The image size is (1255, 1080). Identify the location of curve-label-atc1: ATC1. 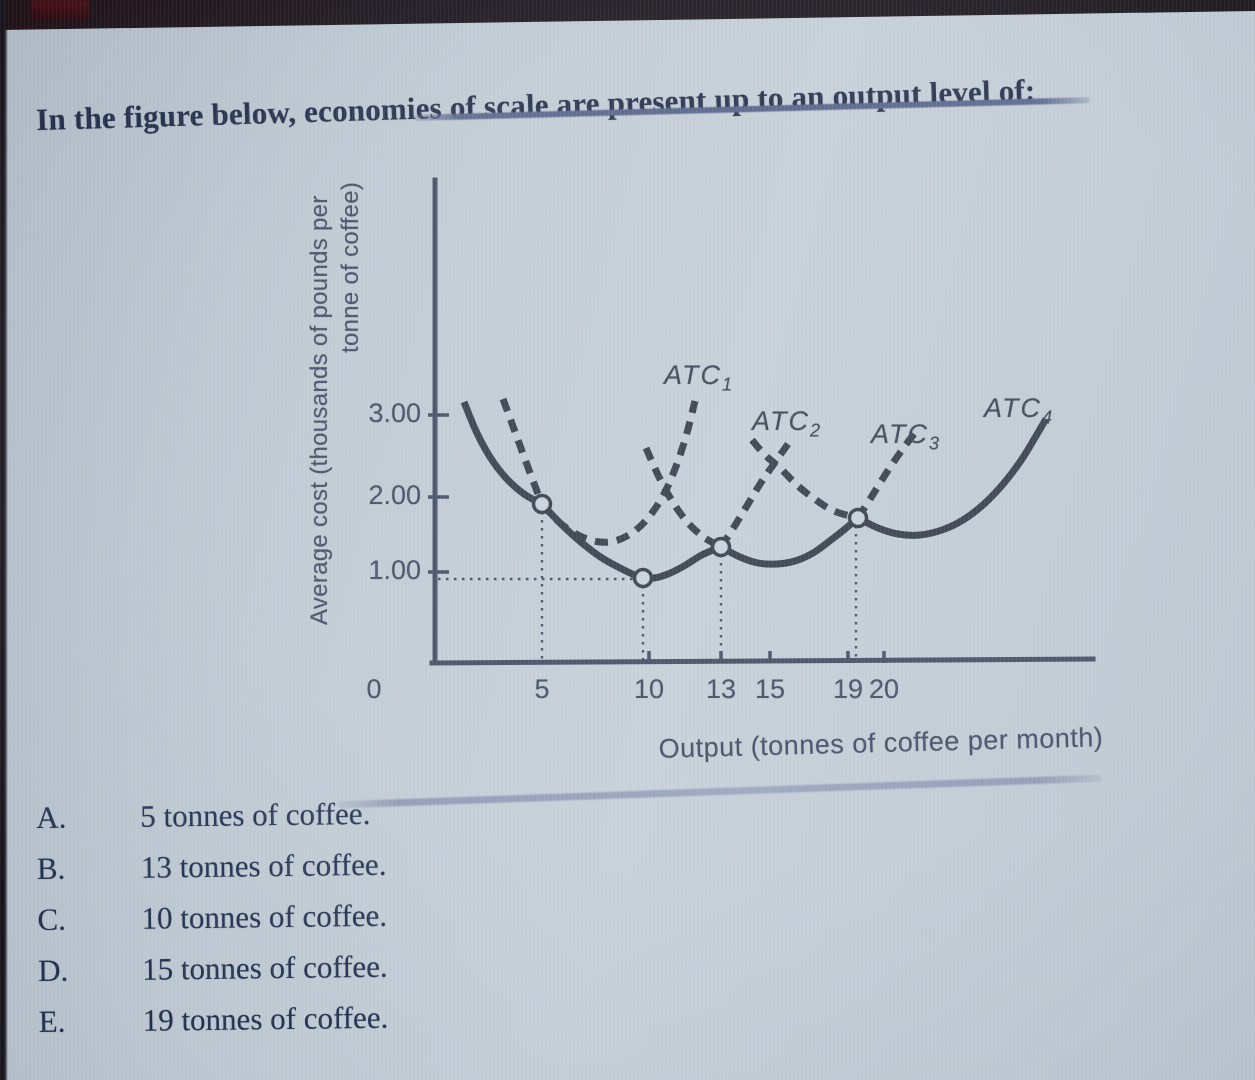
(698, 377).